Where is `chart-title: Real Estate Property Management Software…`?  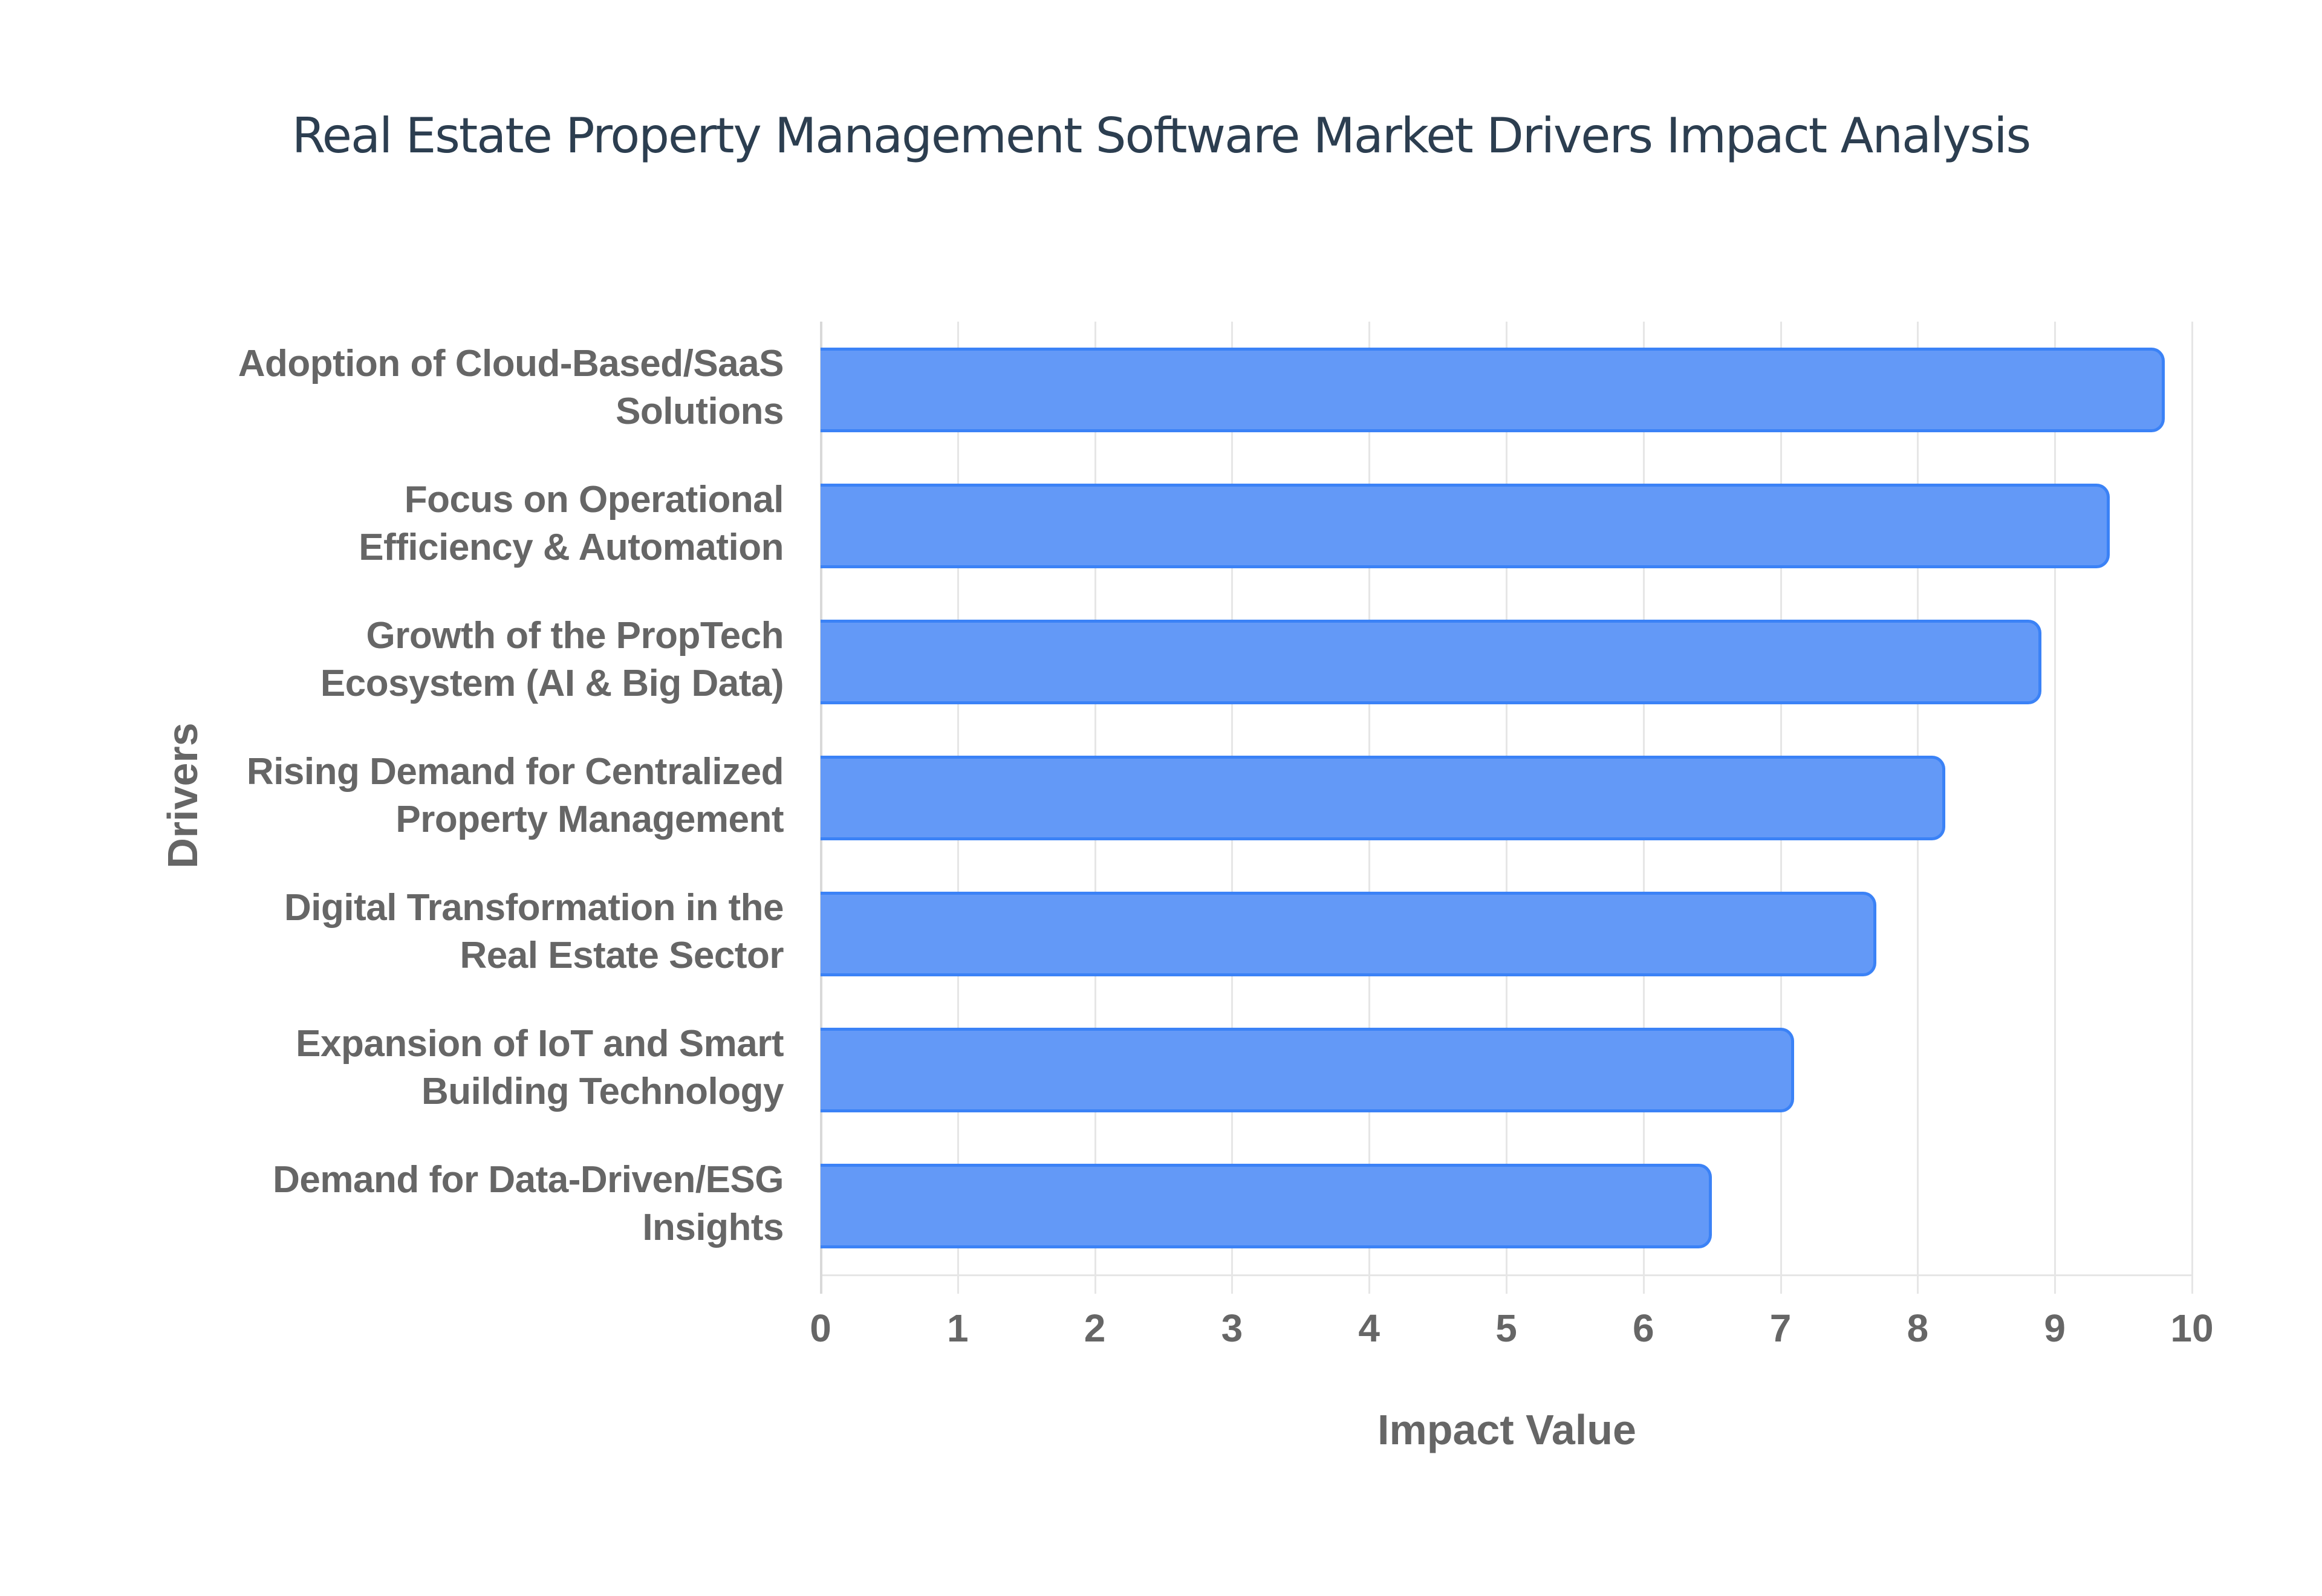 chart-title: Real Estate Property Management Software… is located at coordinates (1161, 136).